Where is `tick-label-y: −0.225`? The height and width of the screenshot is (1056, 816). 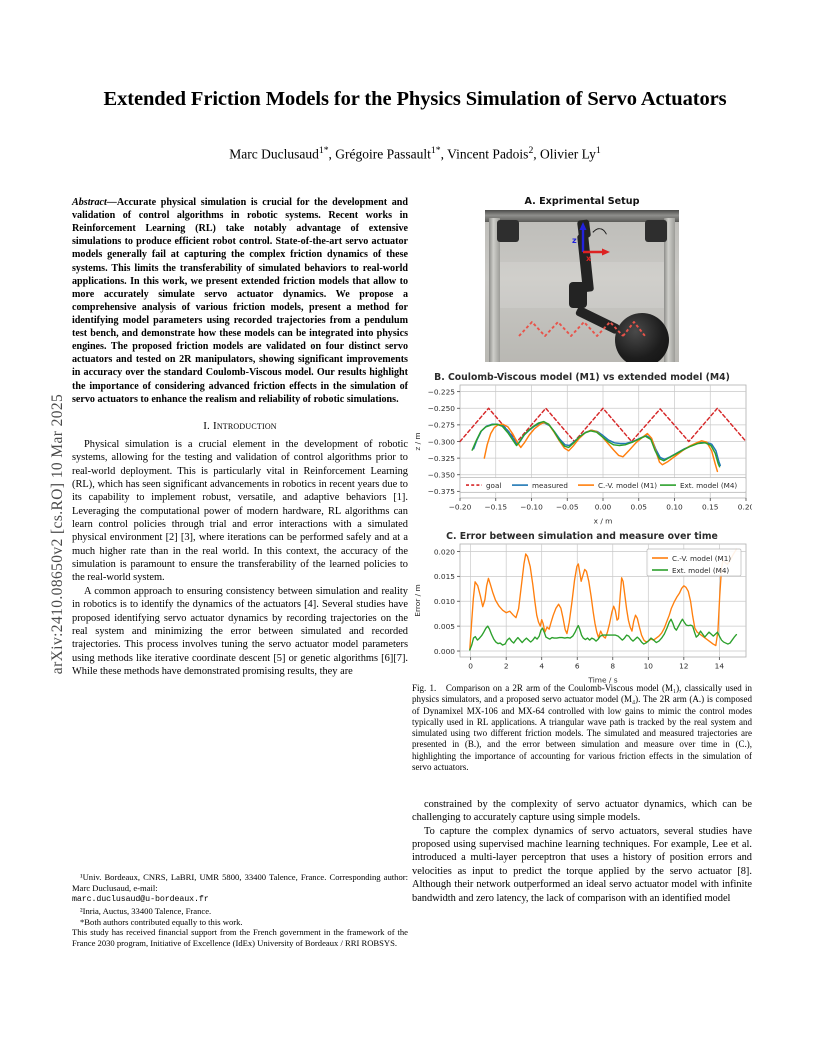 tick-label-y: −0.225 is located at coordinates (442, 391).